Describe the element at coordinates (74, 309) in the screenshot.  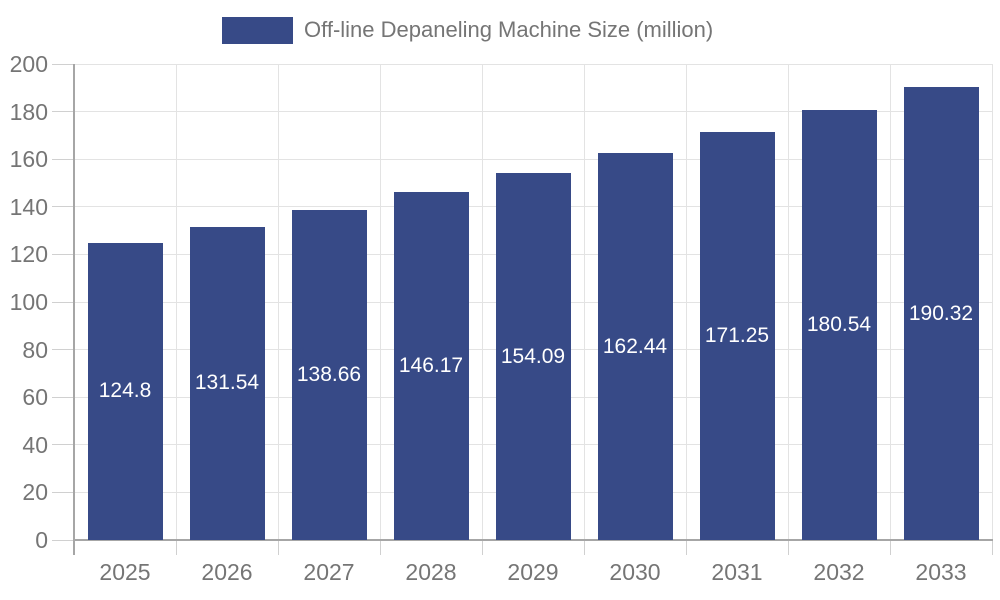
I see `y-axis-line` at that location.